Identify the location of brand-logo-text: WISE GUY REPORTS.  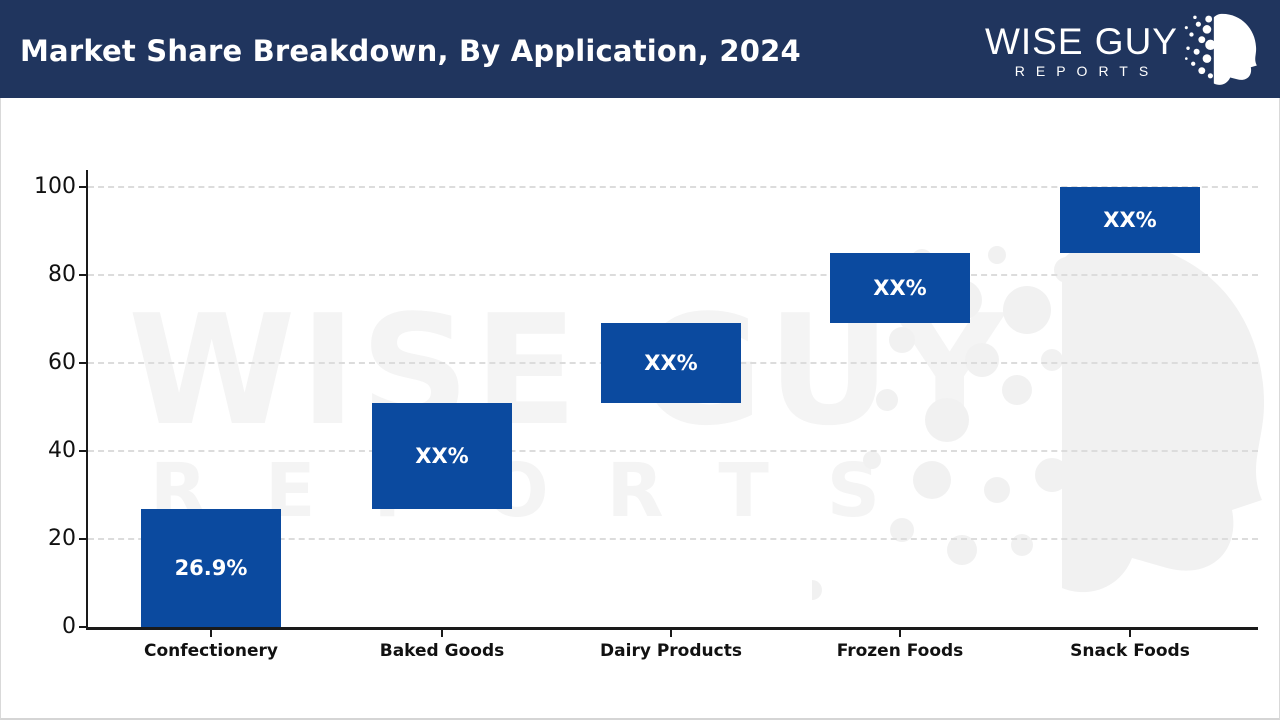
(1081, 50).